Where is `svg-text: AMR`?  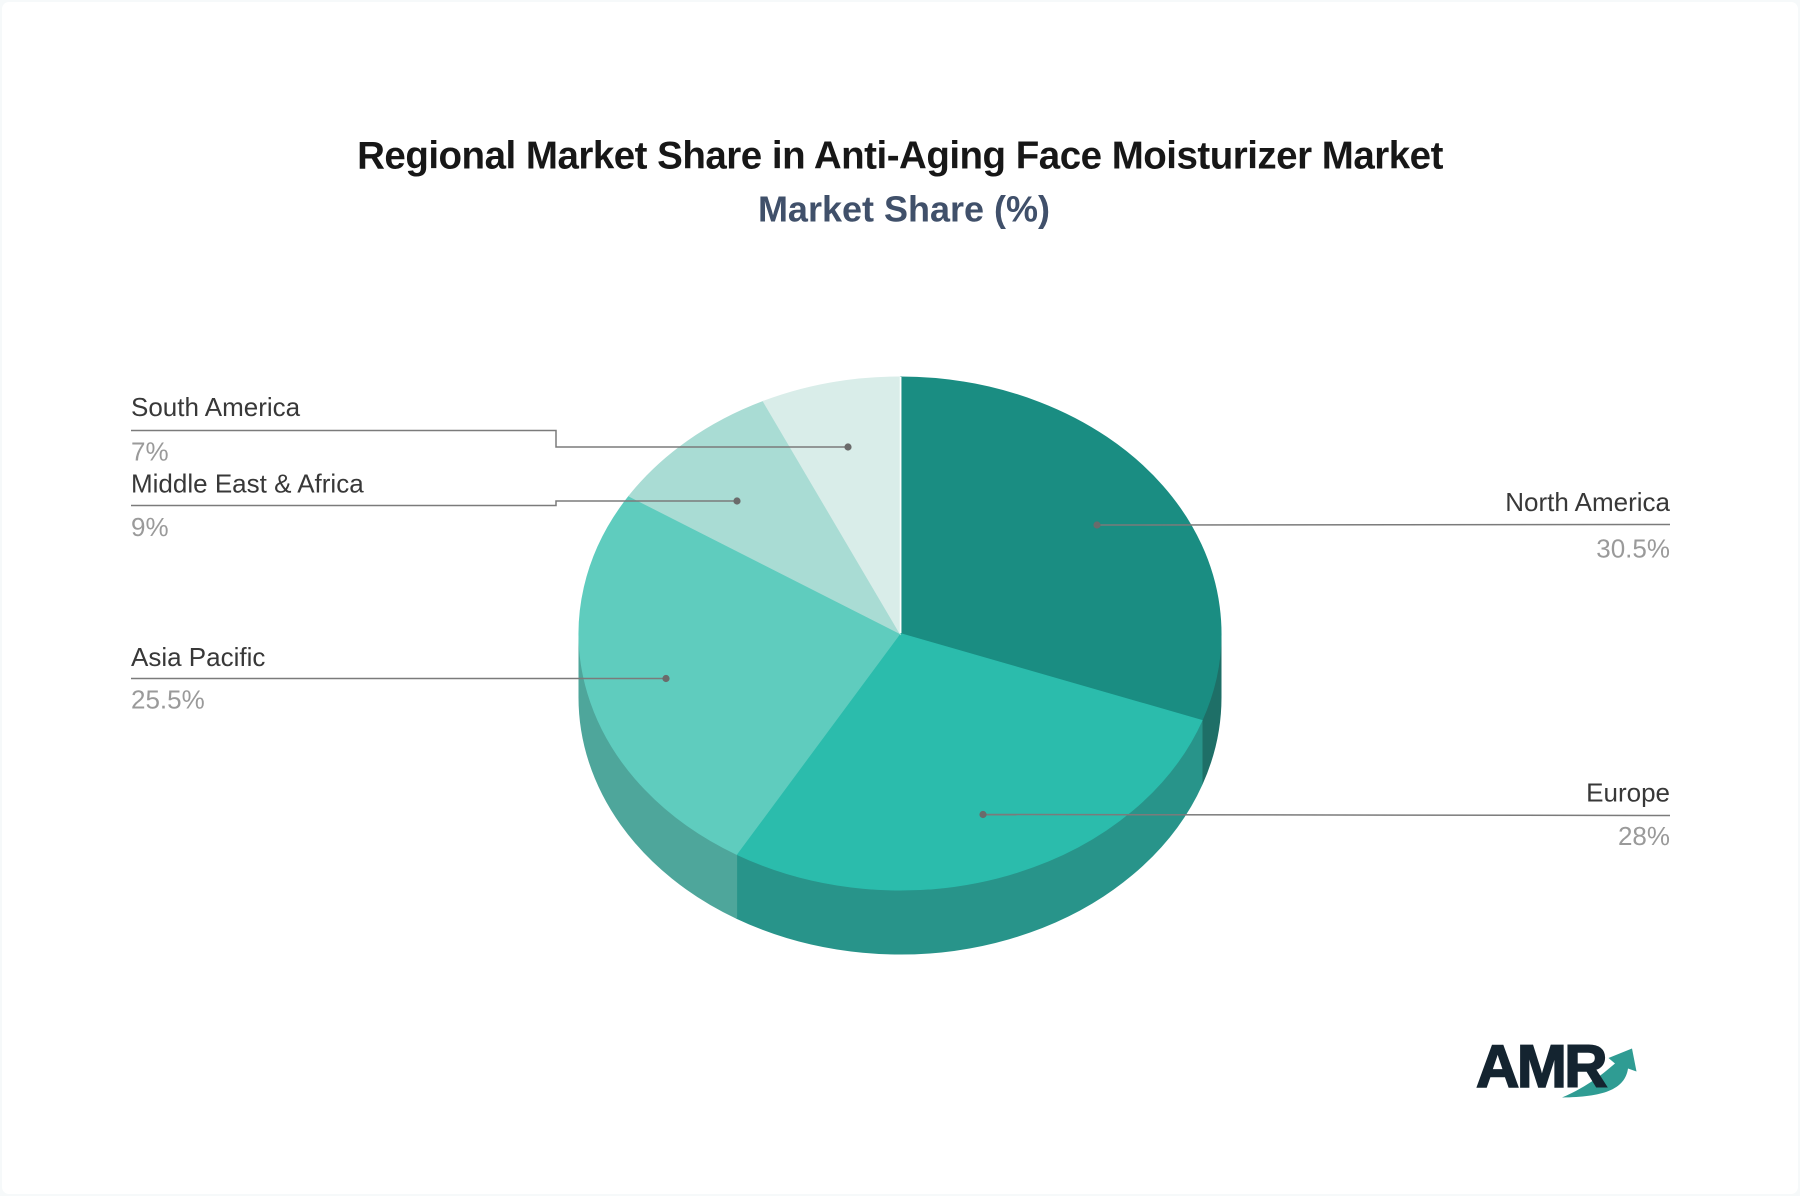 svg-text: AMR is located at coordinates (1541, 1066).